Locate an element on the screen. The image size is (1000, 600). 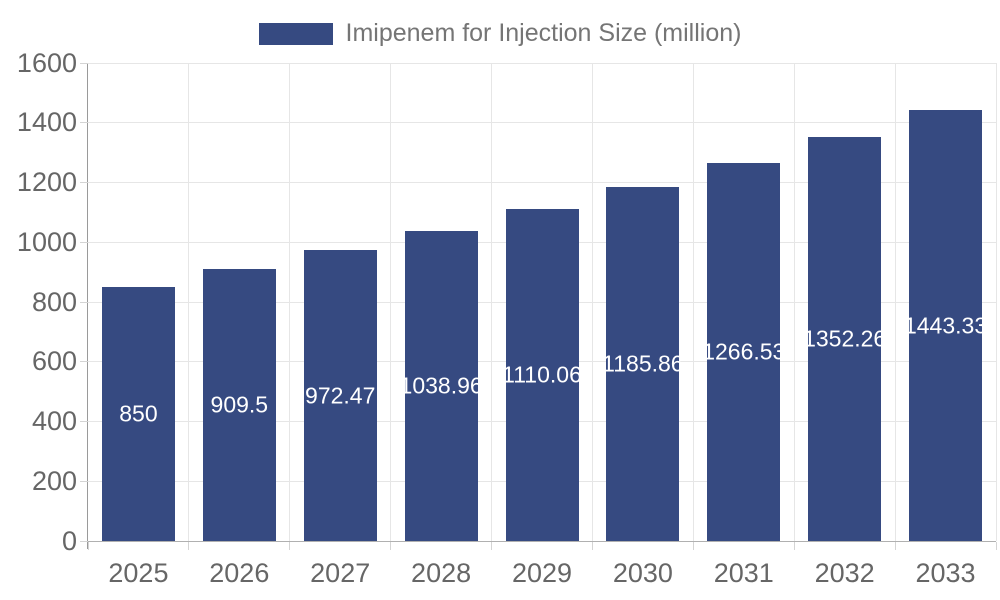
y-tick-label: 1200 is located at coordinates (46, 182).